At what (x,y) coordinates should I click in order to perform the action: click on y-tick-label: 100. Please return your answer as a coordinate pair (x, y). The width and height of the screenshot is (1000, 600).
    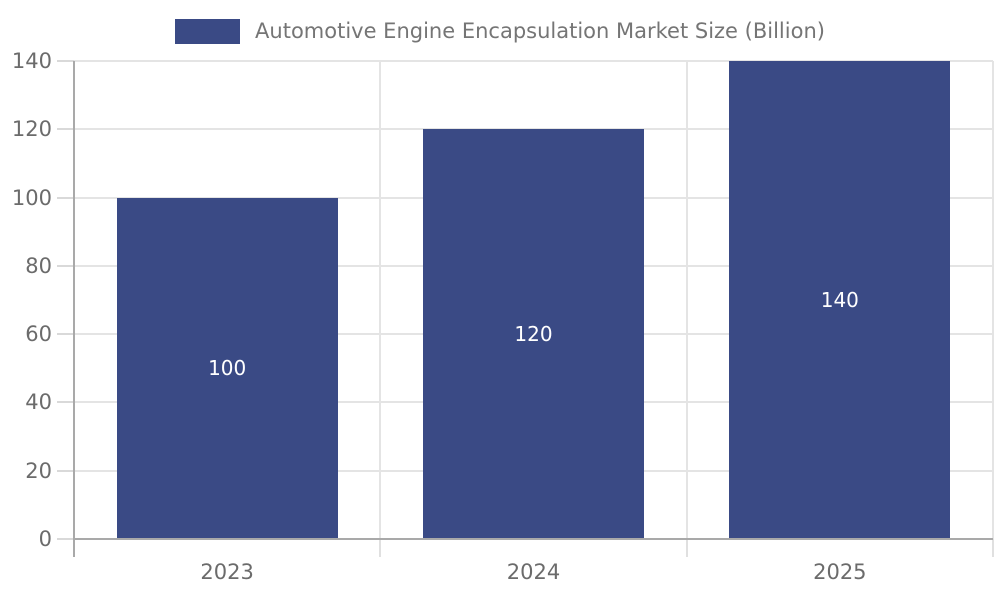
    Looking at the image, I should click on (31, 197).